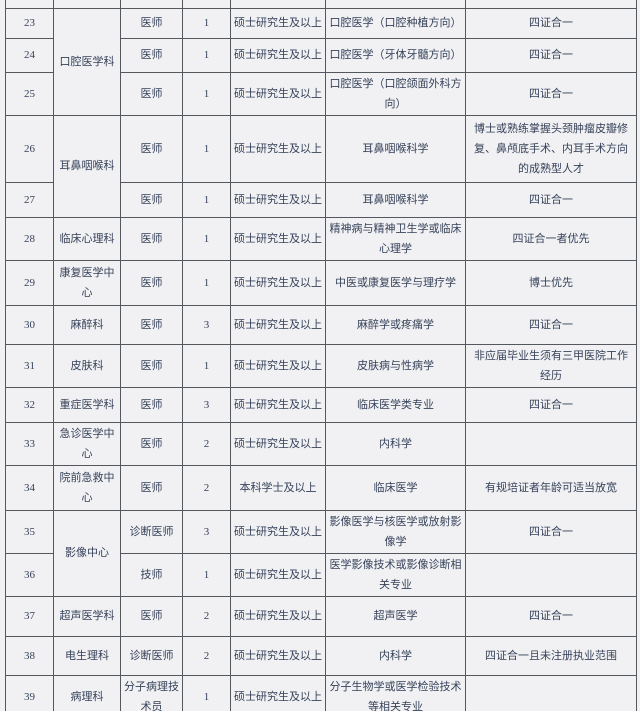 This screenshot has height=711, width=640. Describe the element at coordinates (395, 404) in the screenshot. I see `major-cell: 临床医学类专业` at that location.